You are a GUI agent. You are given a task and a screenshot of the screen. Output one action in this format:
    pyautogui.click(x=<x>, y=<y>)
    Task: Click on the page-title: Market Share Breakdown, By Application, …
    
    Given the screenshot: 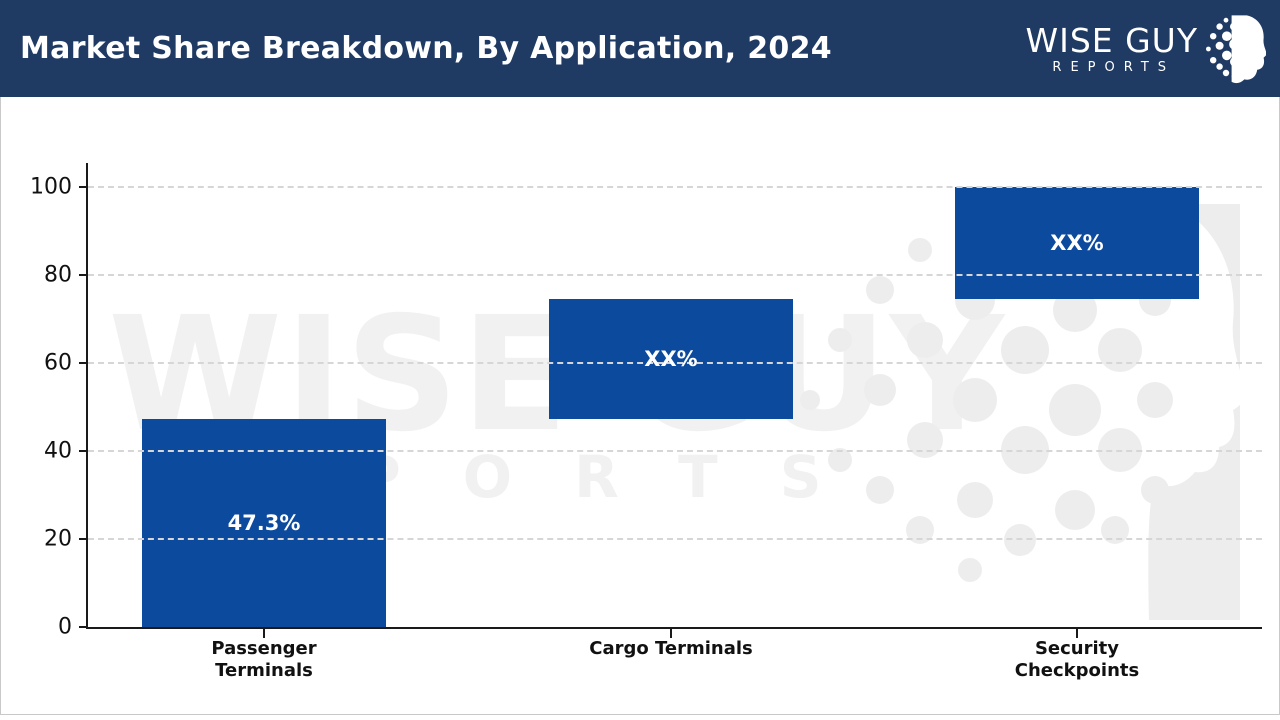 What is the action you would take?
    pyautogui.click(x=426, y=48)
    